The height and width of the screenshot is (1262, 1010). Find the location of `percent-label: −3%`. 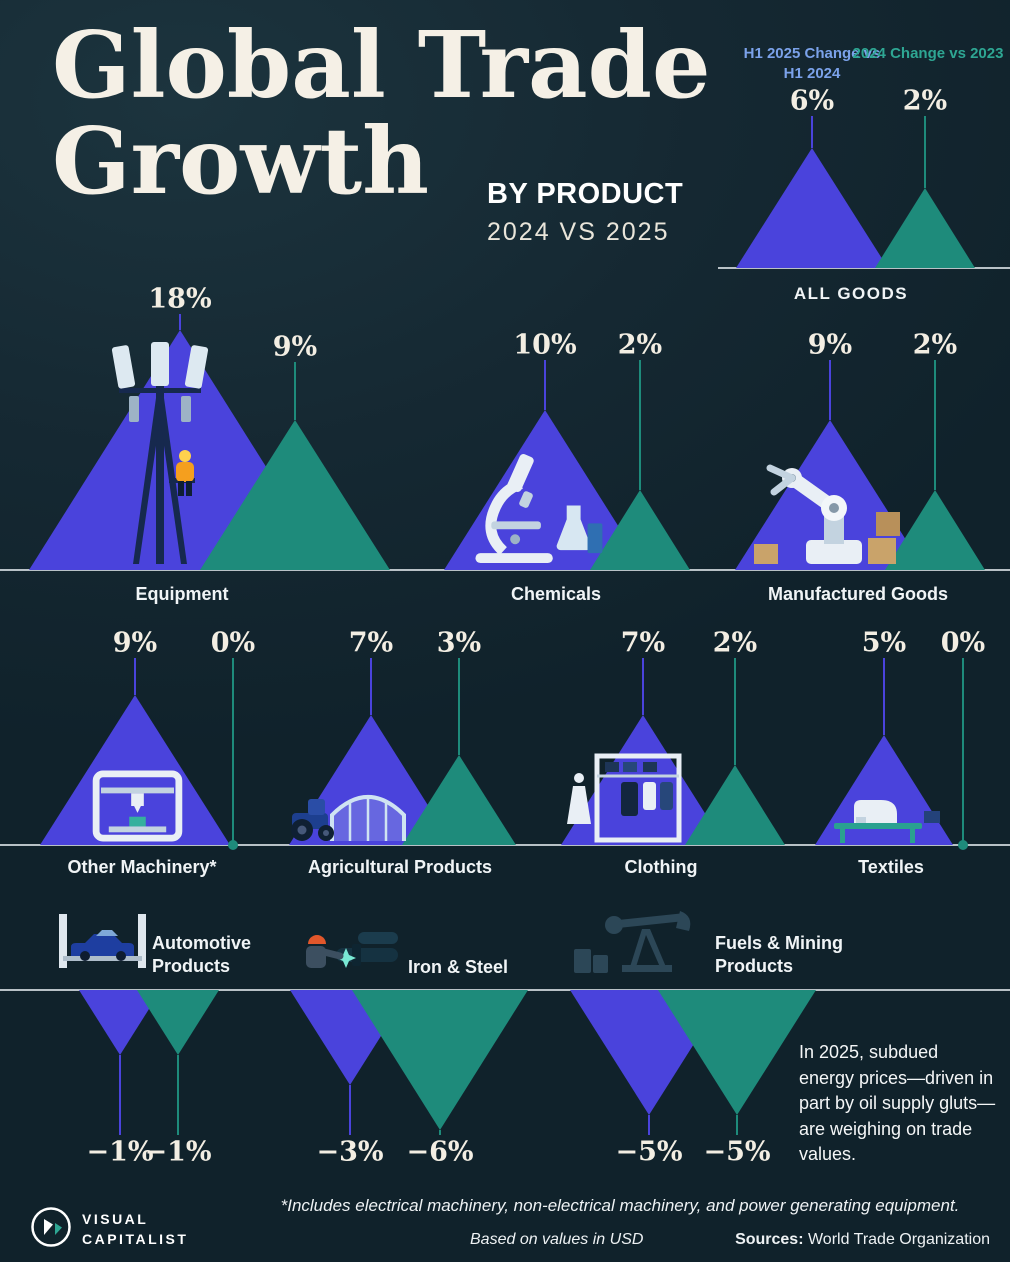

percent-label: −3% is located at coordinates (350, 1152).